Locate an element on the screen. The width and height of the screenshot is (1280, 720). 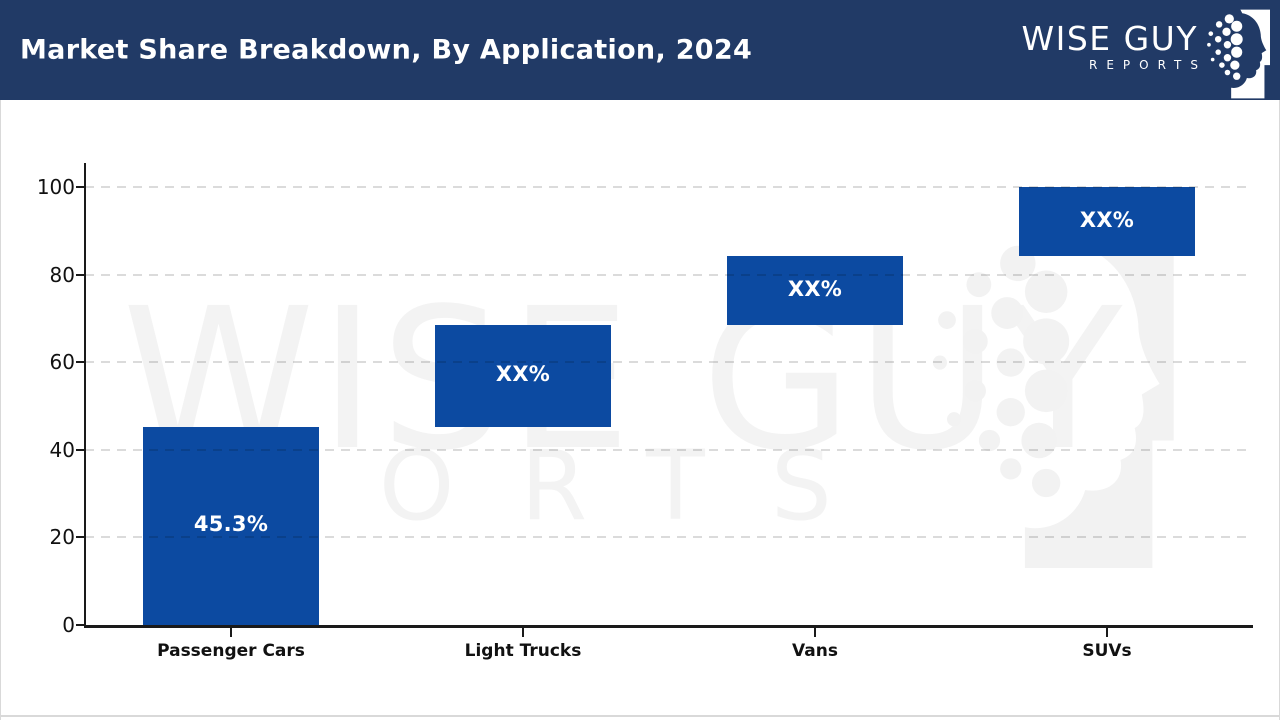
page-border-left is located at coordinates (0, 410).